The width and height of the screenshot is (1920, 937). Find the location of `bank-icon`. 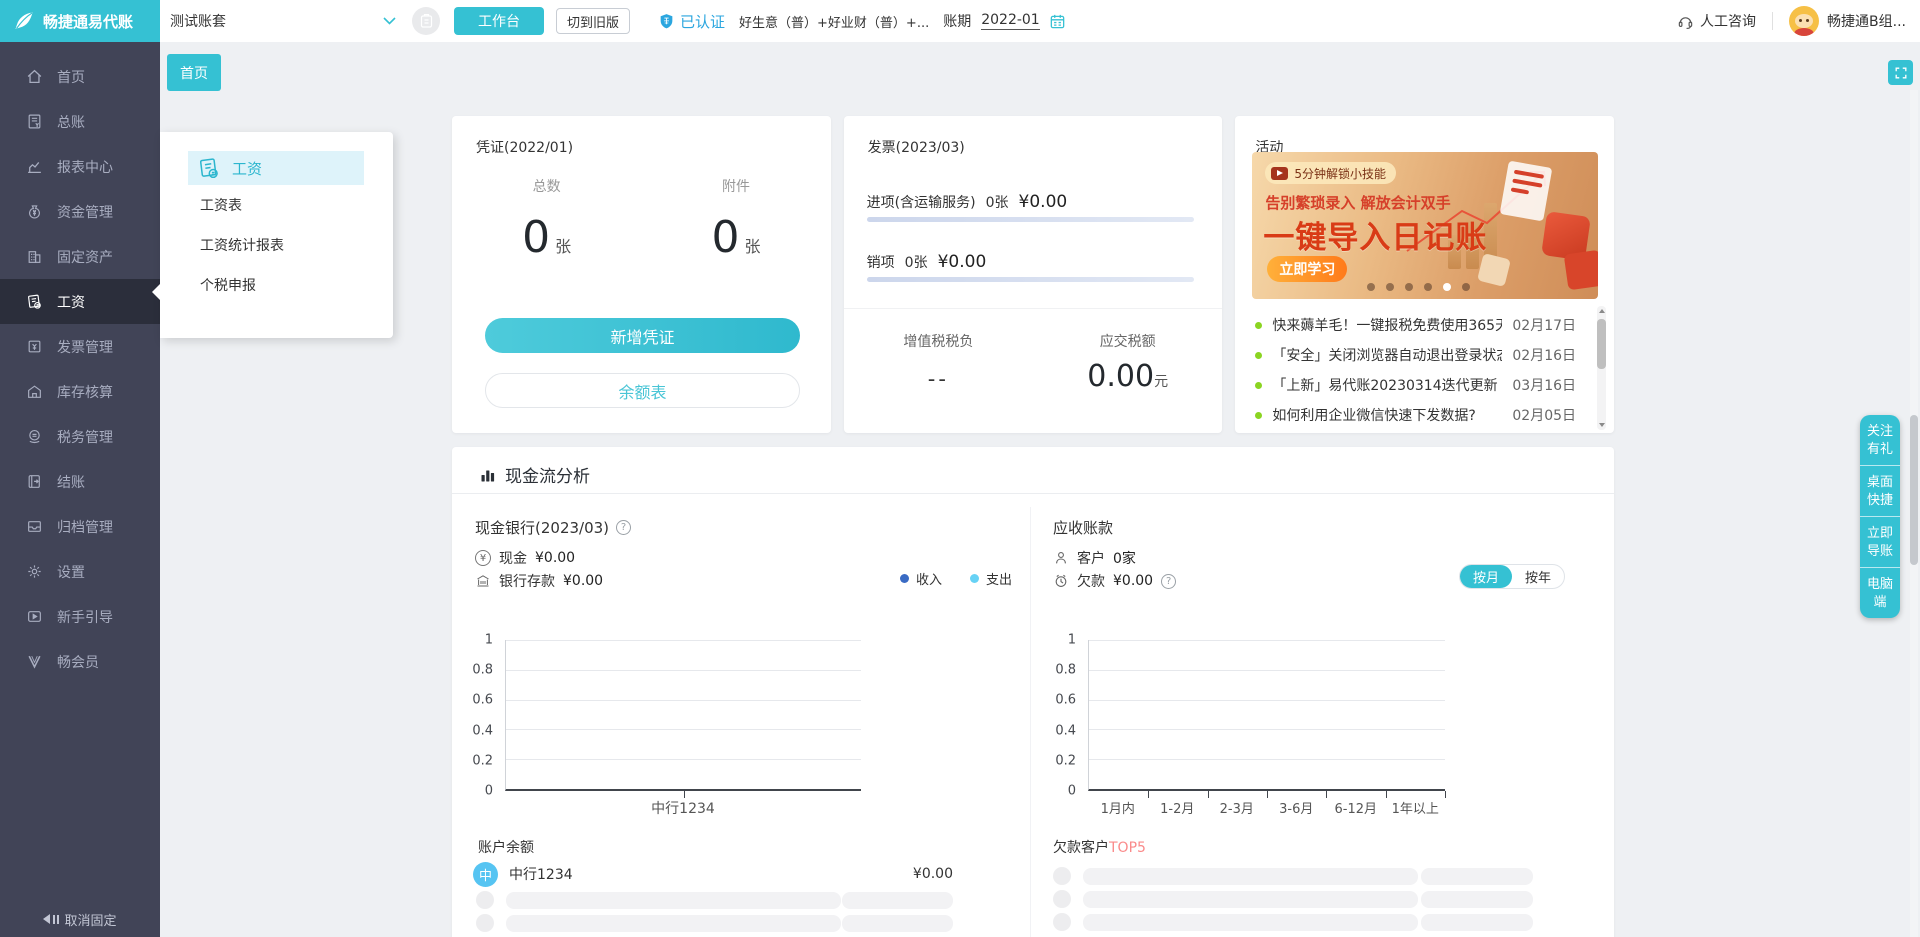

bank-icon is located at coordinates (483, 581).